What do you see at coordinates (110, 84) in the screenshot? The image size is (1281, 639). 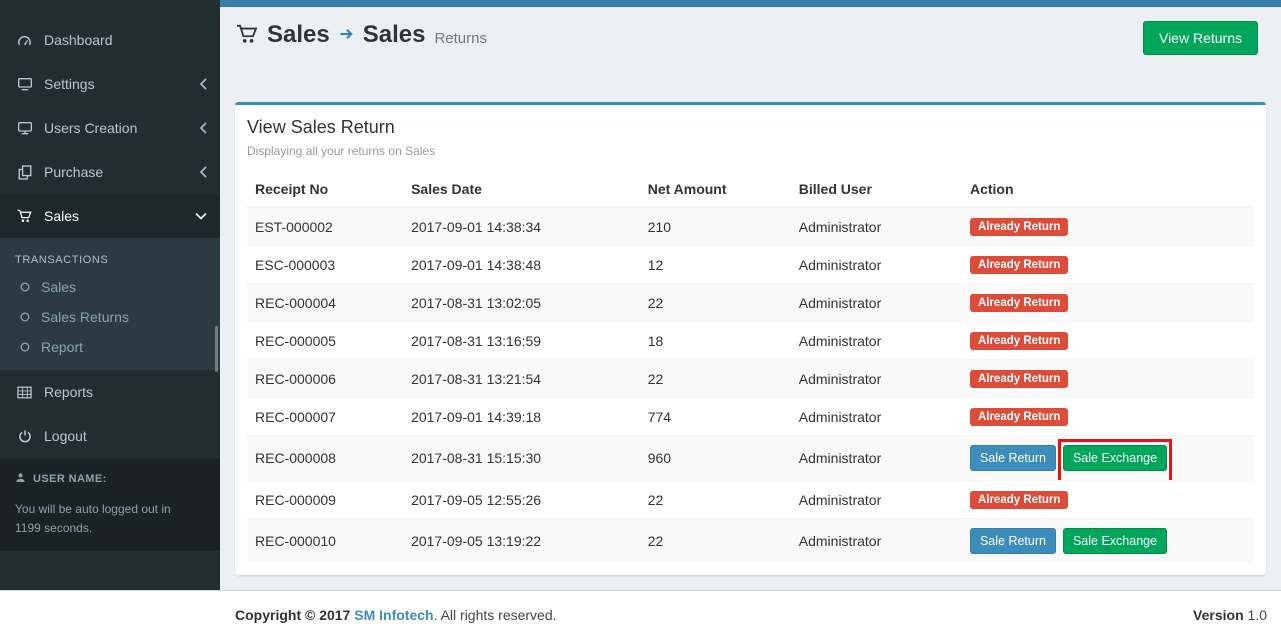 I see `sidebar-item-settings: Settings` at bounding box center [110, 84].